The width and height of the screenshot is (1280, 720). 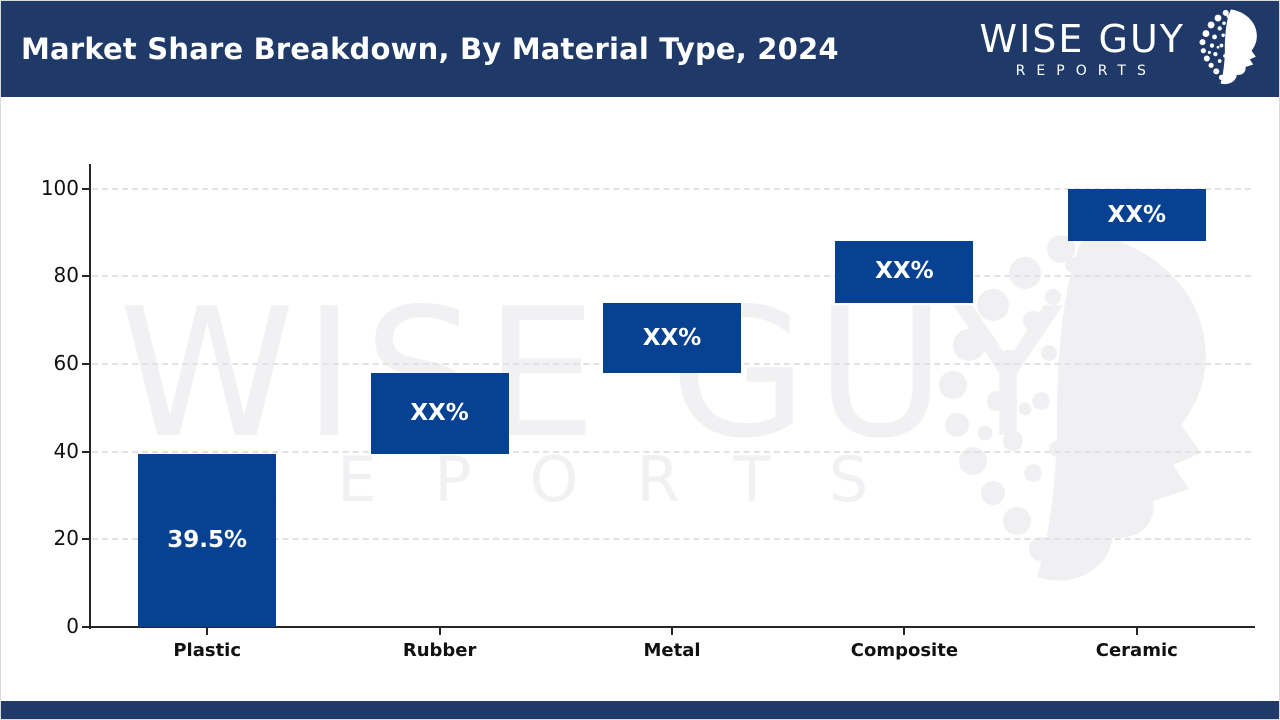 I want to click on y-tick-label: 80, so click(x=66, y=275).